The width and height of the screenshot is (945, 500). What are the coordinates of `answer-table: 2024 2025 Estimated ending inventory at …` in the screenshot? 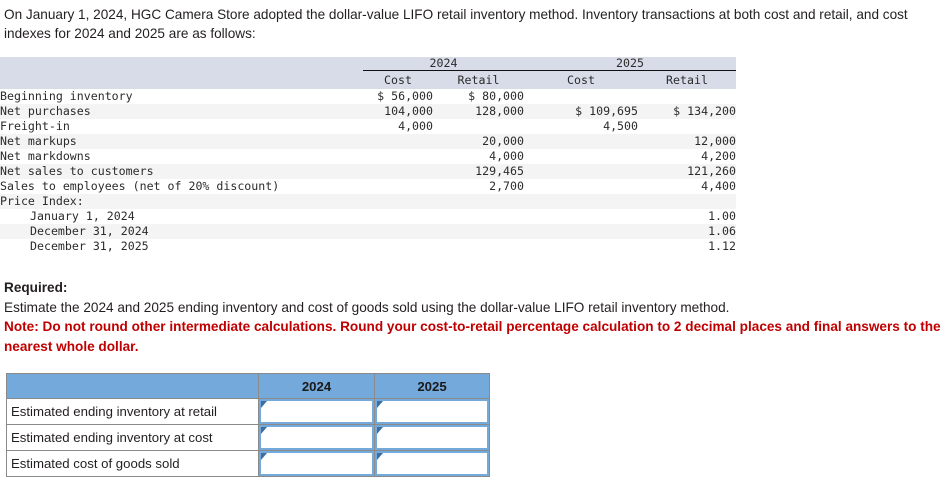 It's located at (248, 425).